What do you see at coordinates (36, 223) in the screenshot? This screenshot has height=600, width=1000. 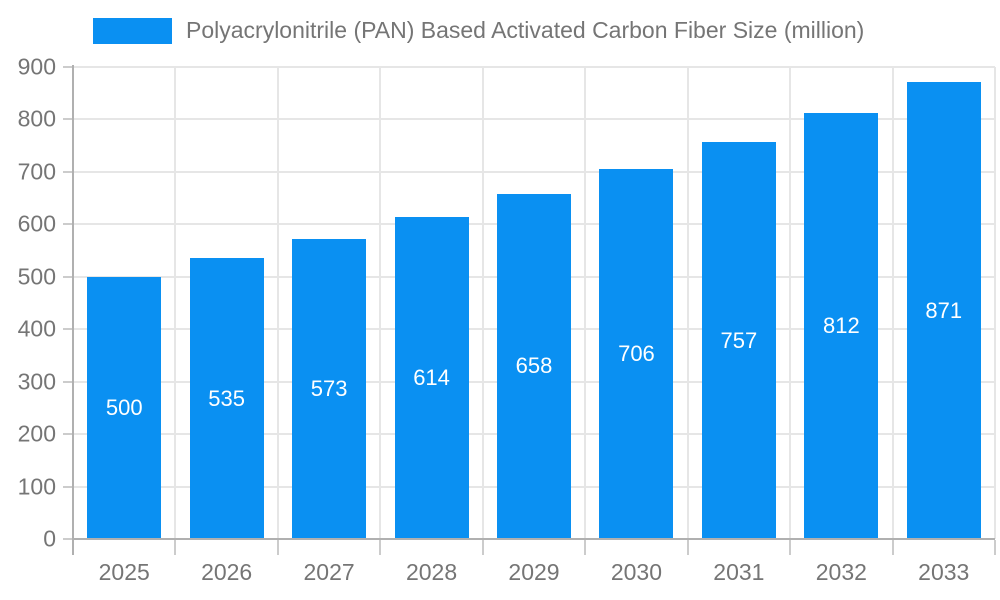 I see `y-axis-label: 600` at bounding box center [36, 223].